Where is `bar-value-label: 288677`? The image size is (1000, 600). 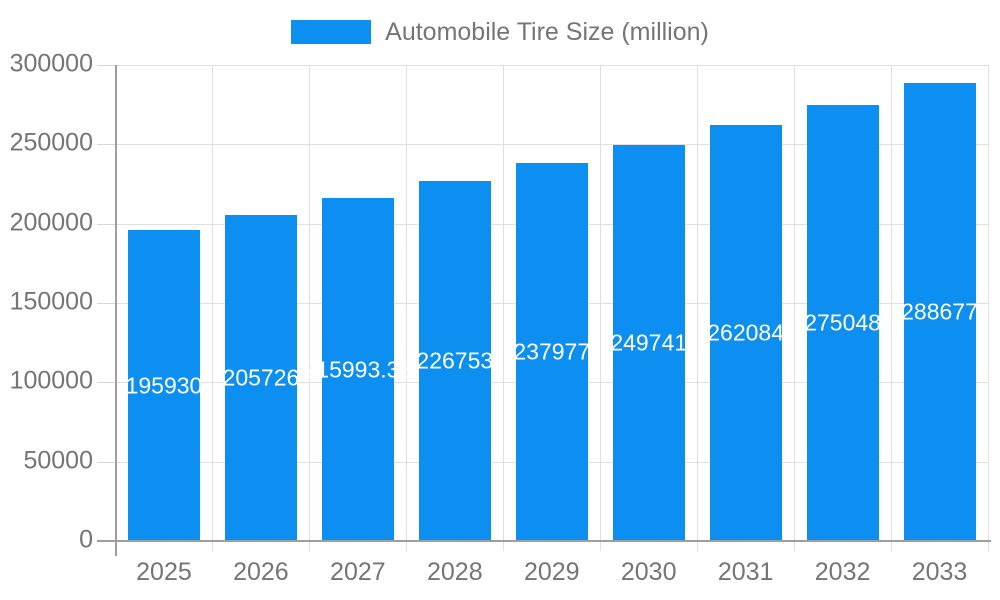 bar-value-label: 288677 is located at coordinates (939, 311).